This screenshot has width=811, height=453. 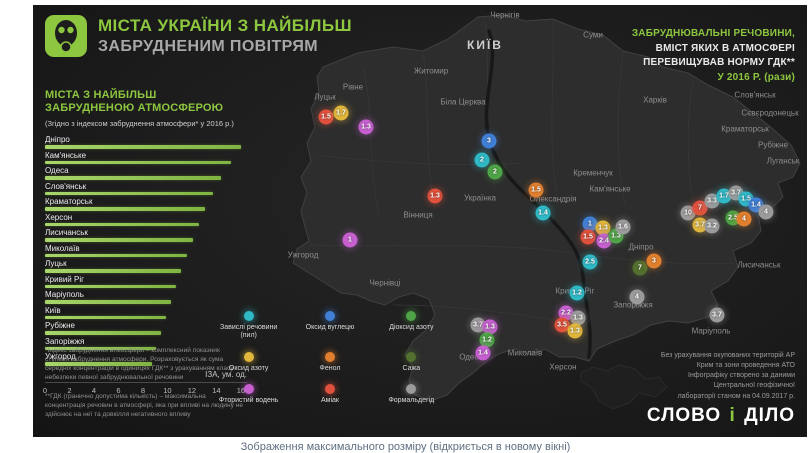 I want to click on bar-city-label: Херсон, so click(x=59, y=217).